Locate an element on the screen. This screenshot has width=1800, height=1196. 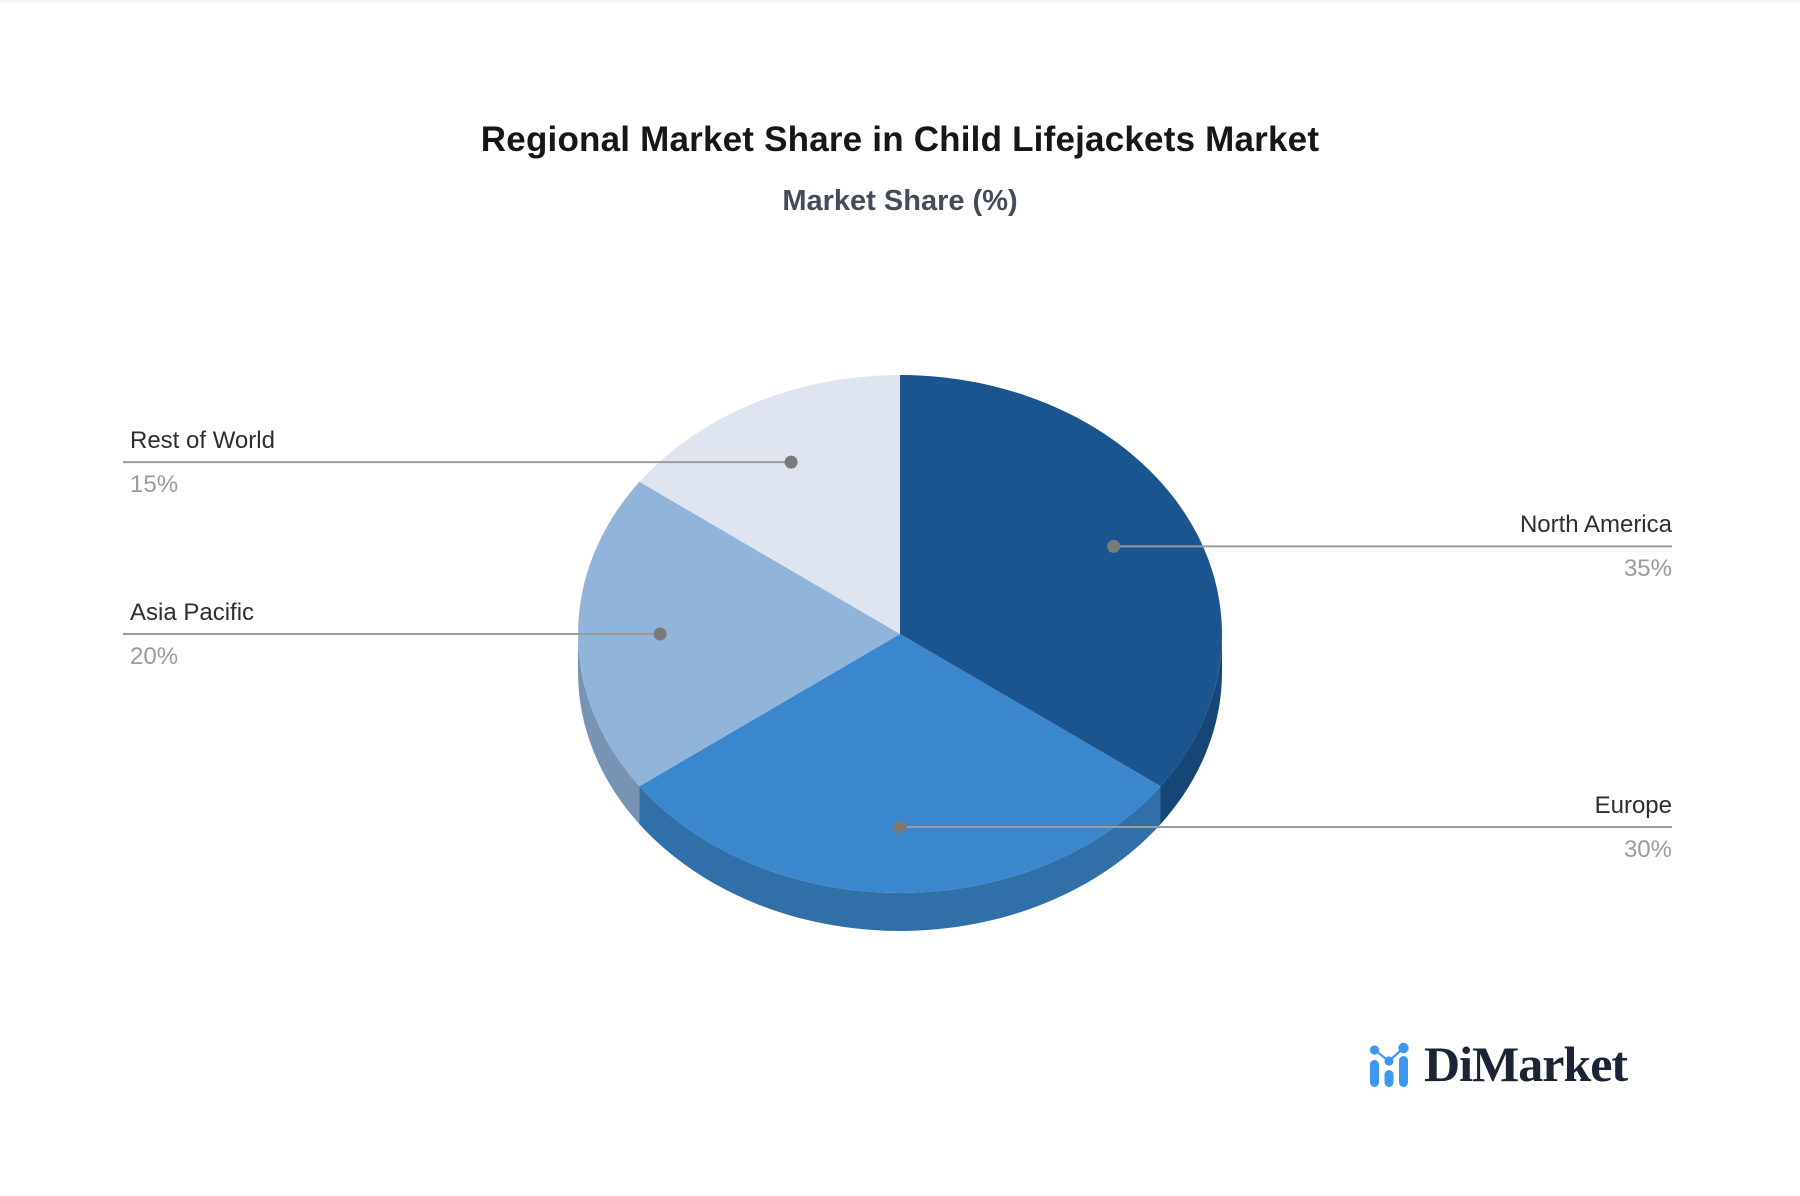
top-strip is located at coordinates (900, 1).